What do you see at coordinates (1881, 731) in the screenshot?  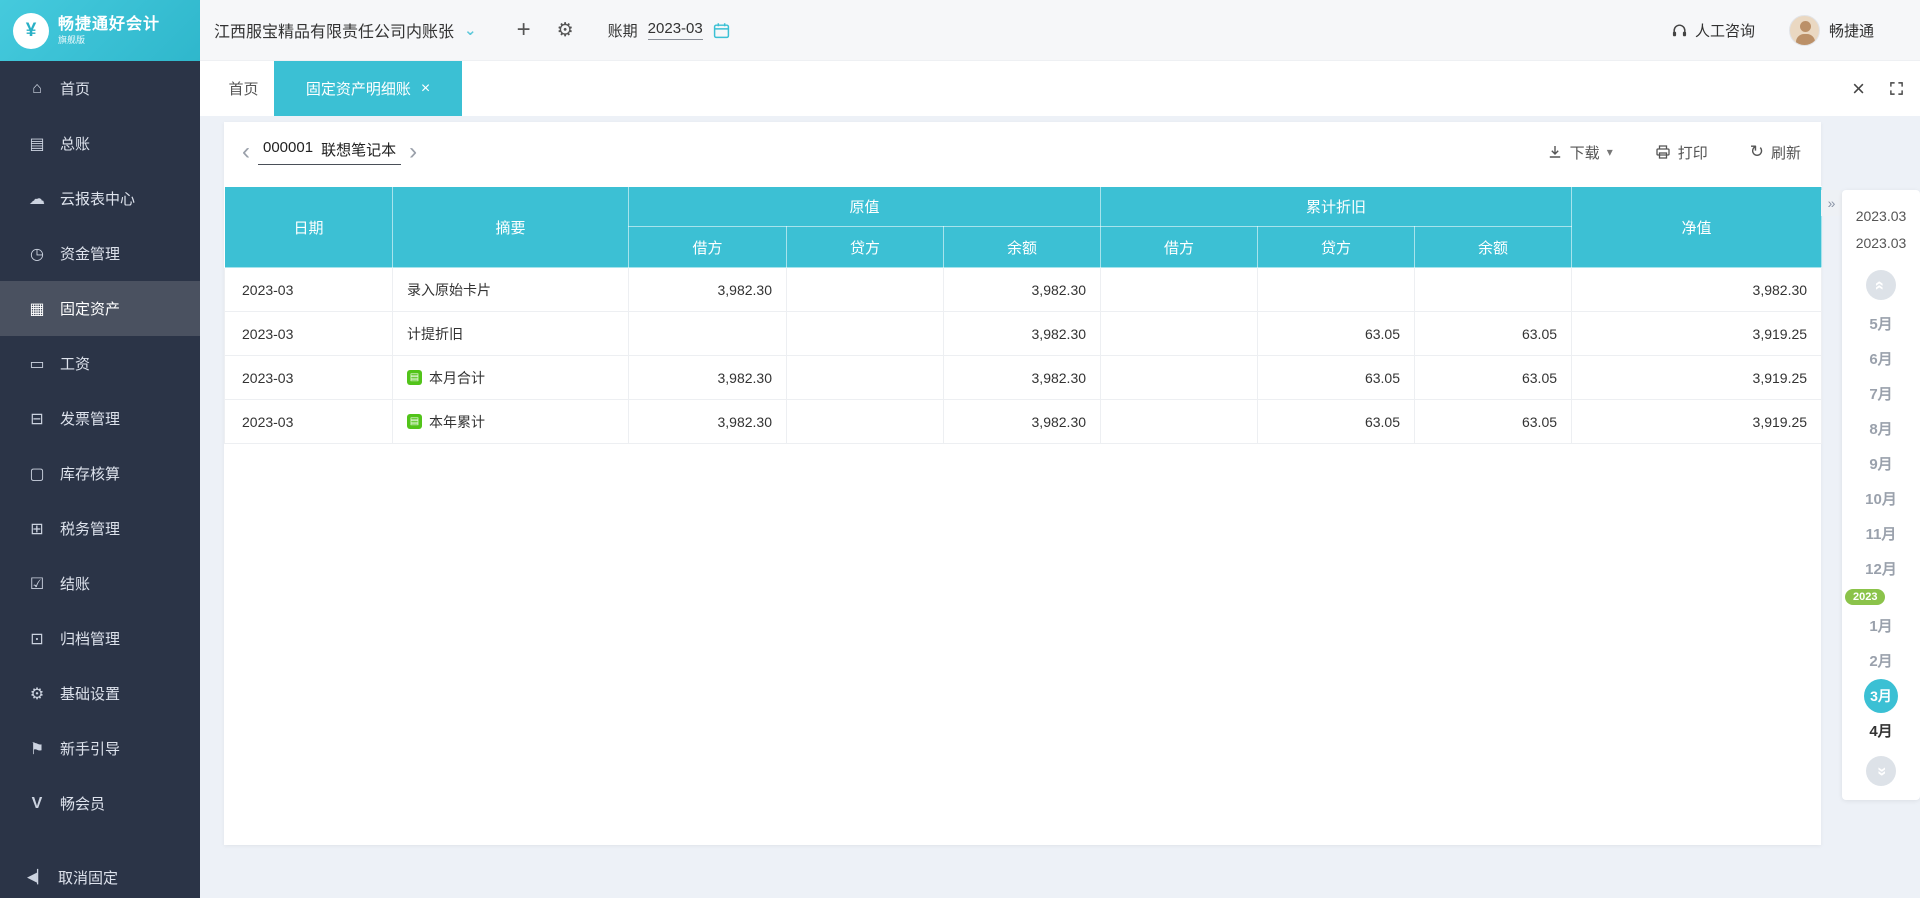 I see `month-item-current: 4月` at bounding box center [1881, 731].